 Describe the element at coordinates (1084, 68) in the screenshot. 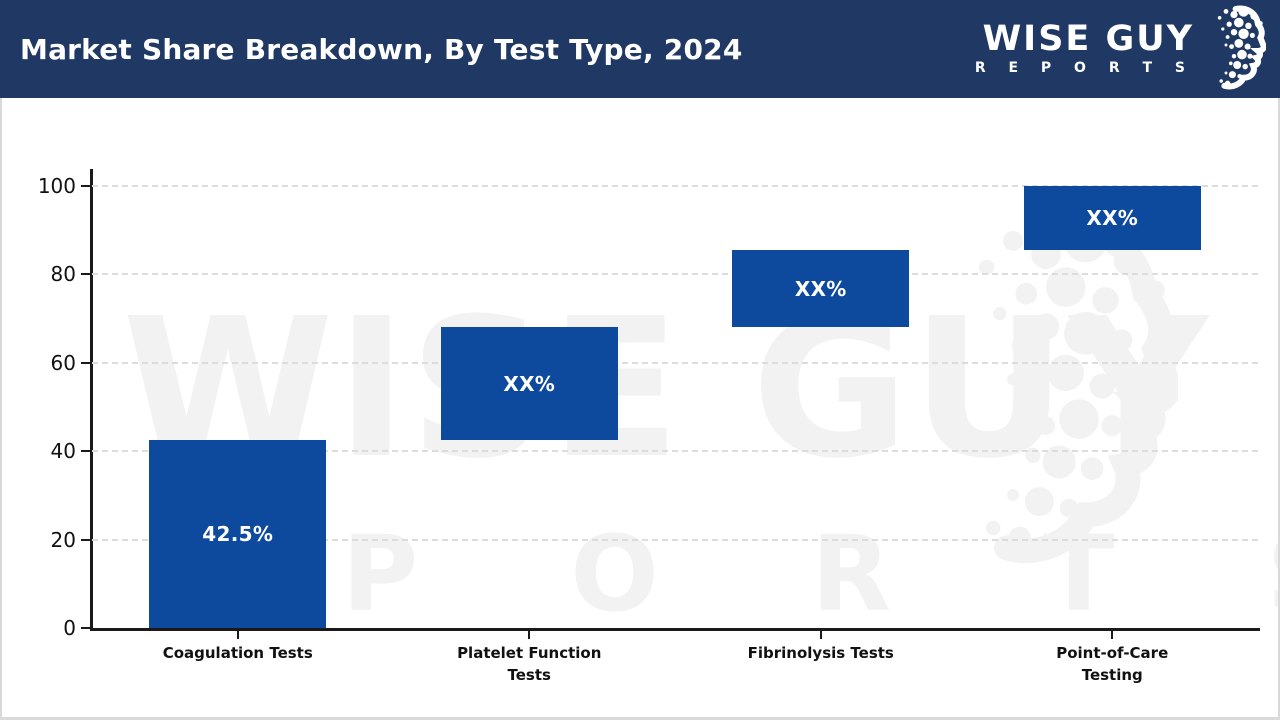

I see `logo-subtitle: R E P O R T S` at that location.